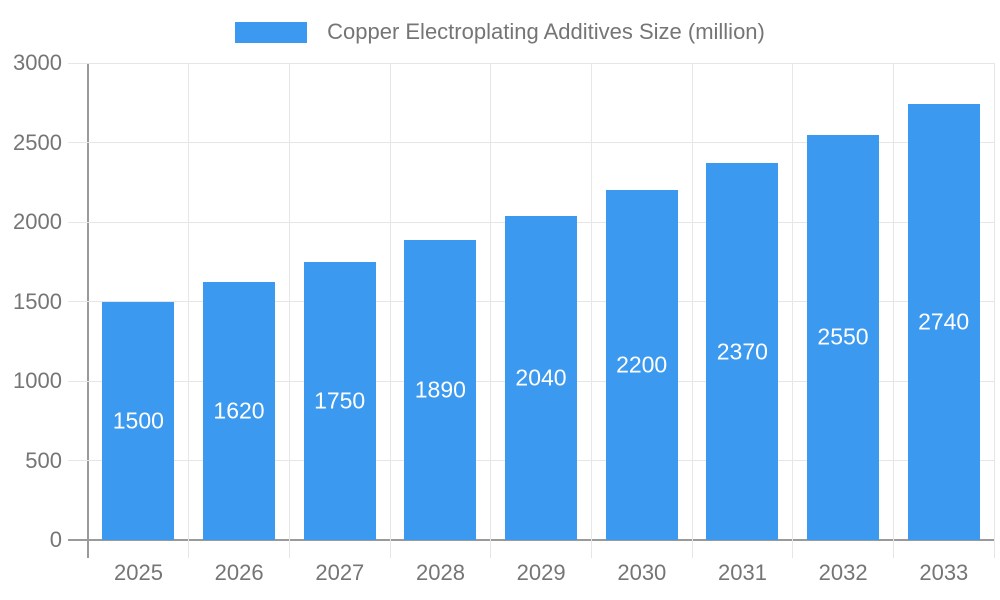 This screenshot has height=600, width=1000. I want to click on bar-2026: 1620, so click(239, 411).